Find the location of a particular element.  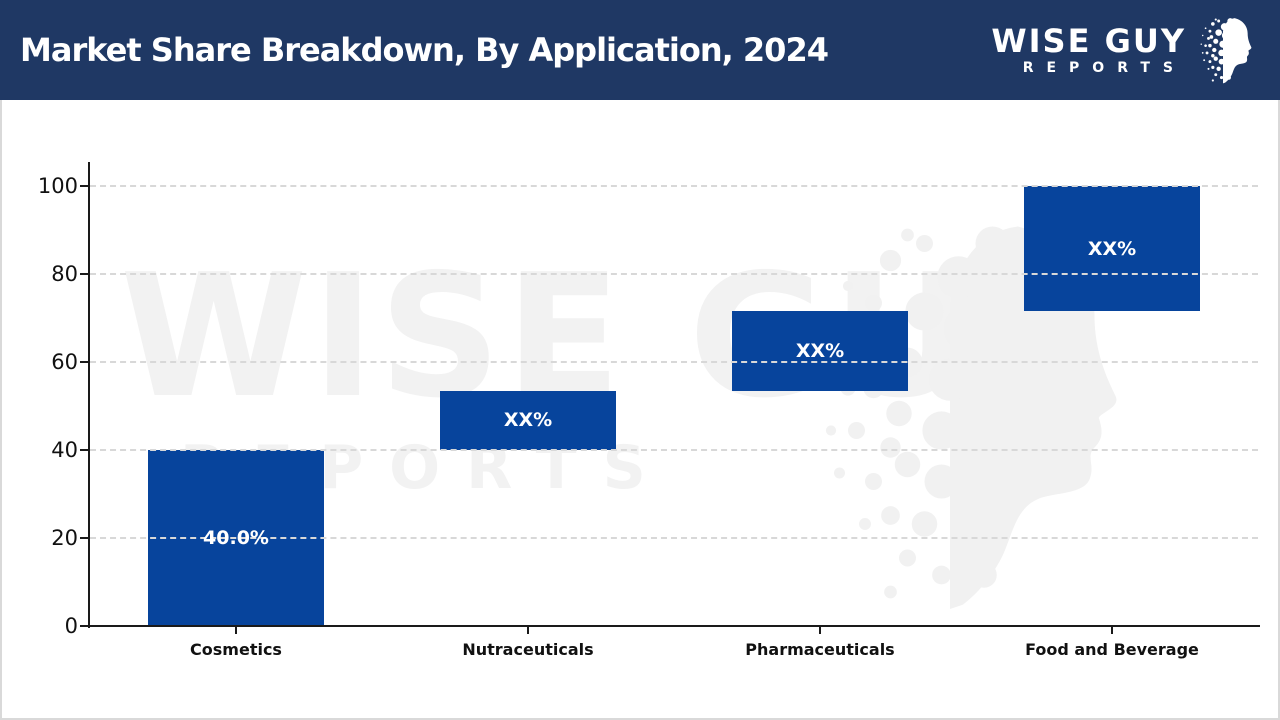

y-tick-label-60: 60 is located at coordinates (64, 362).